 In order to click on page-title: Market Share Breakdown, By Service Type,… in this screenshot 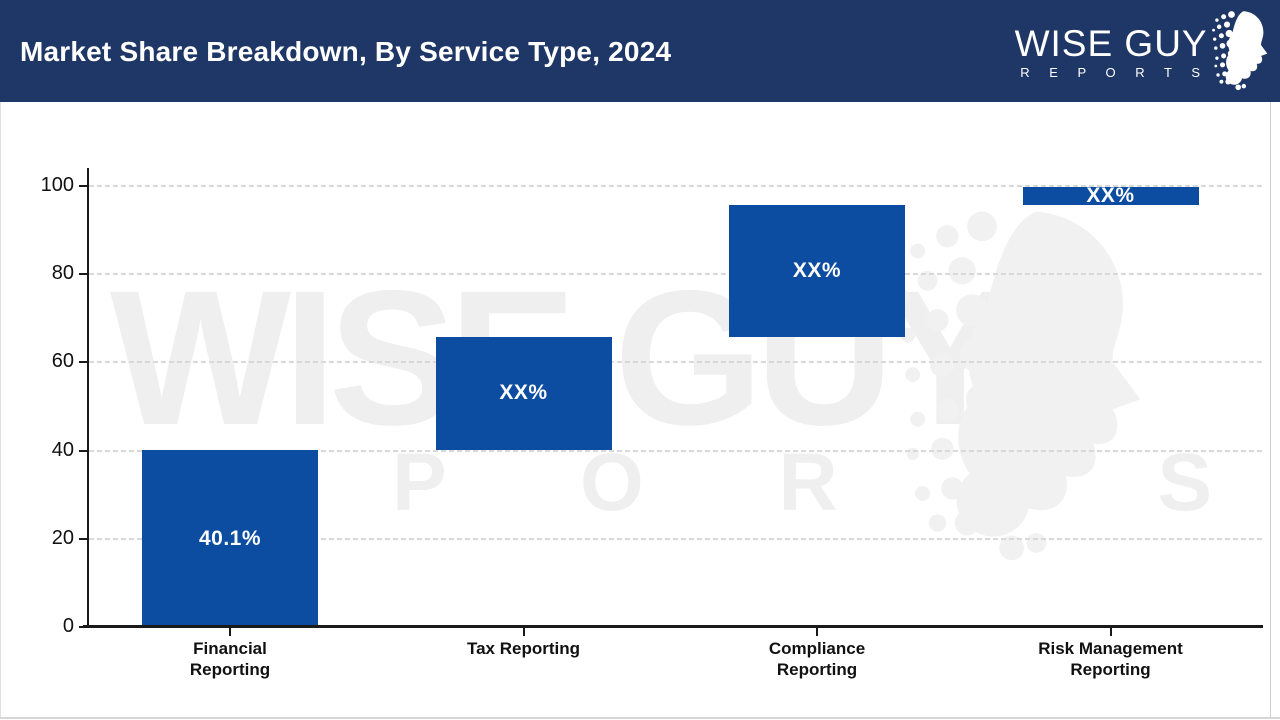, I will do `click(346, 51)`.